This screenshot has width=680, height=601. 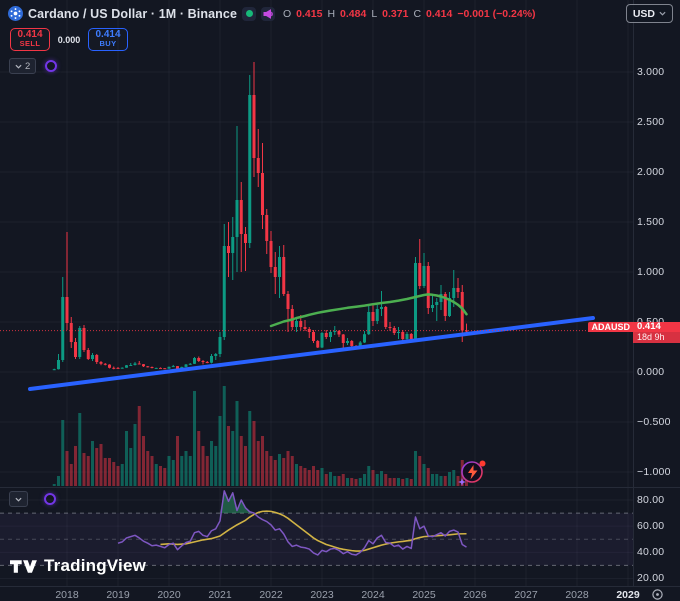 What do you see at coordinates (23, 66) in the screenshot?
I see `legend-collapse-button: 2` at bounding box center [23, 66].